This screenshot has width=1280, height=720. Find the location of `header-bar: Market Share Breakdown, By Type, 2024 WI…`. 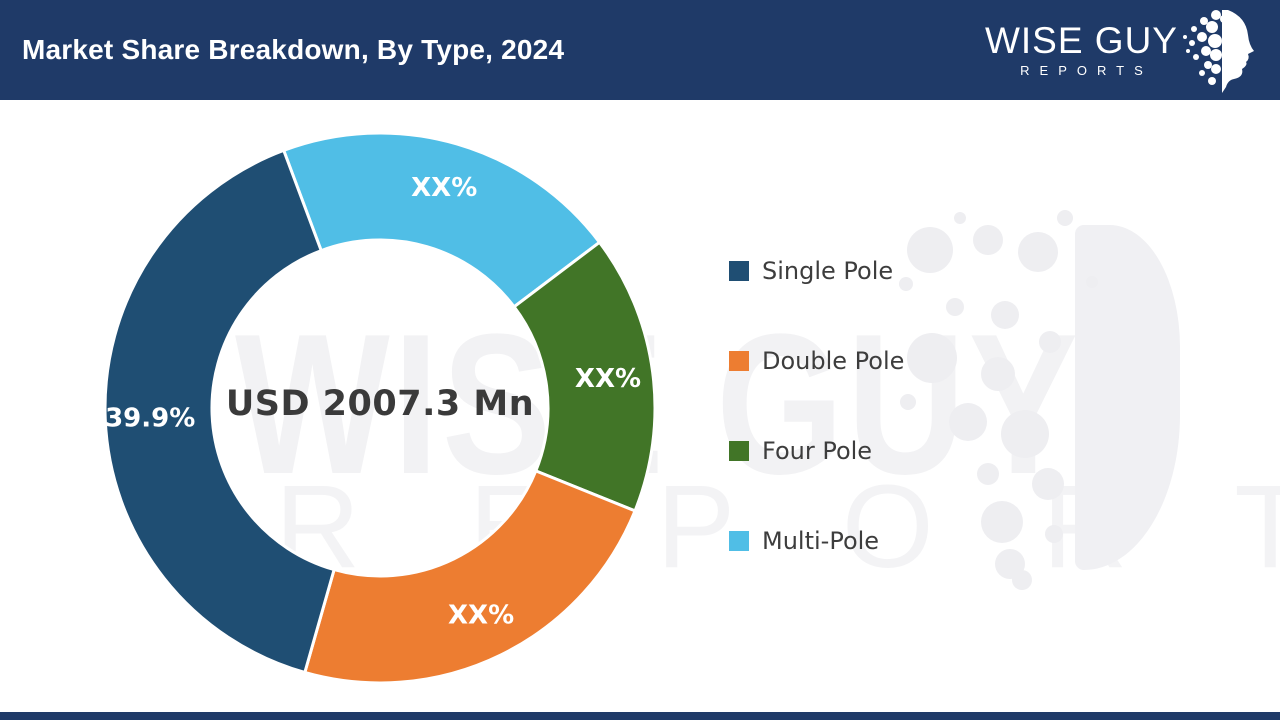

header-bar: Market Share Breakdown, By Type, 2024 WI… is located at coordinates (640, 50).